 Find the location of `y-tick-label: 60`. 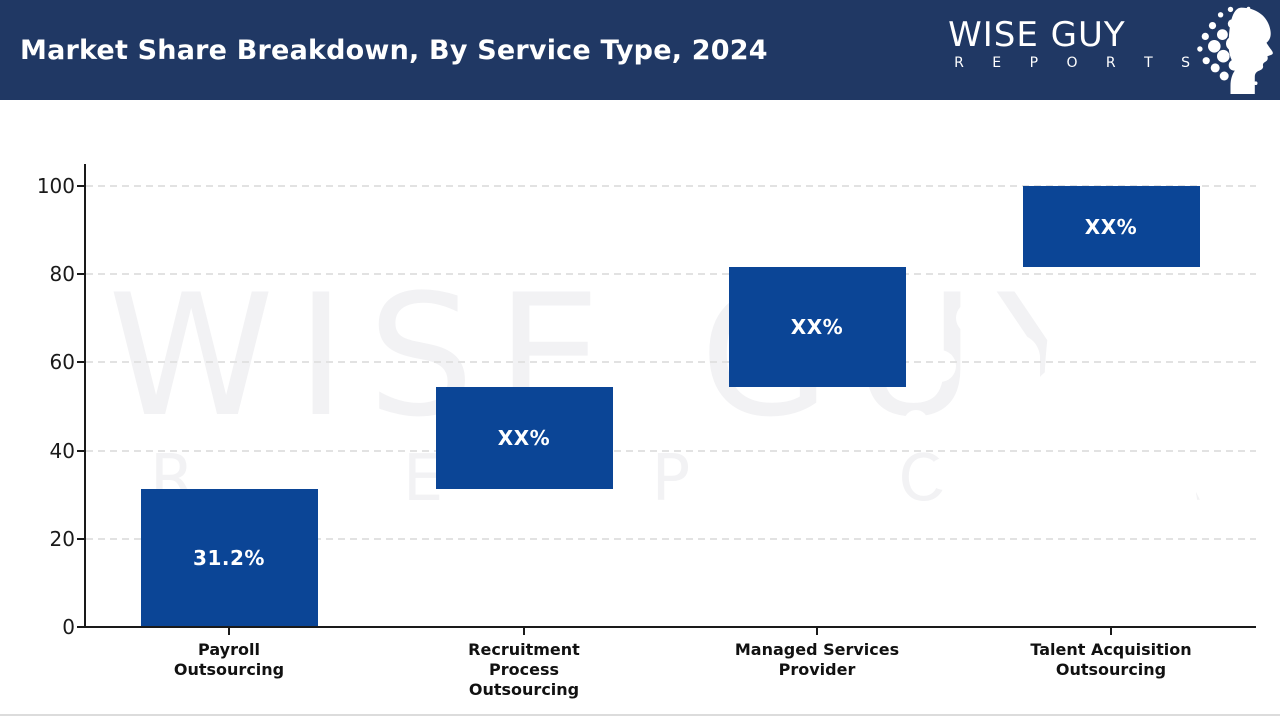

y-tick-label: 60 is located at coordinates (62, 362).